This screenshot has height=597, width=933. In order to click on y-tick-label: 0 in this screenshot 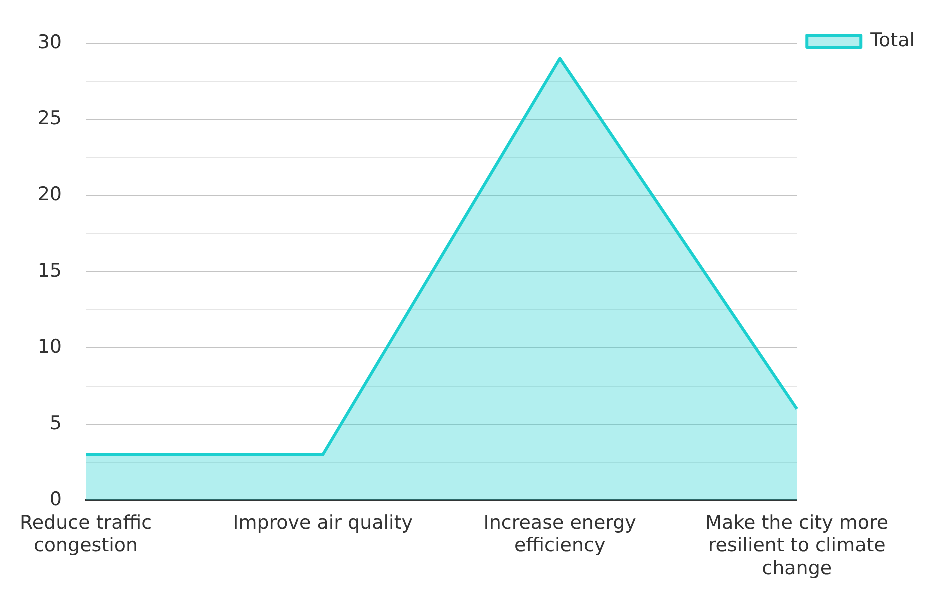, I will do `click(56, 499)`.